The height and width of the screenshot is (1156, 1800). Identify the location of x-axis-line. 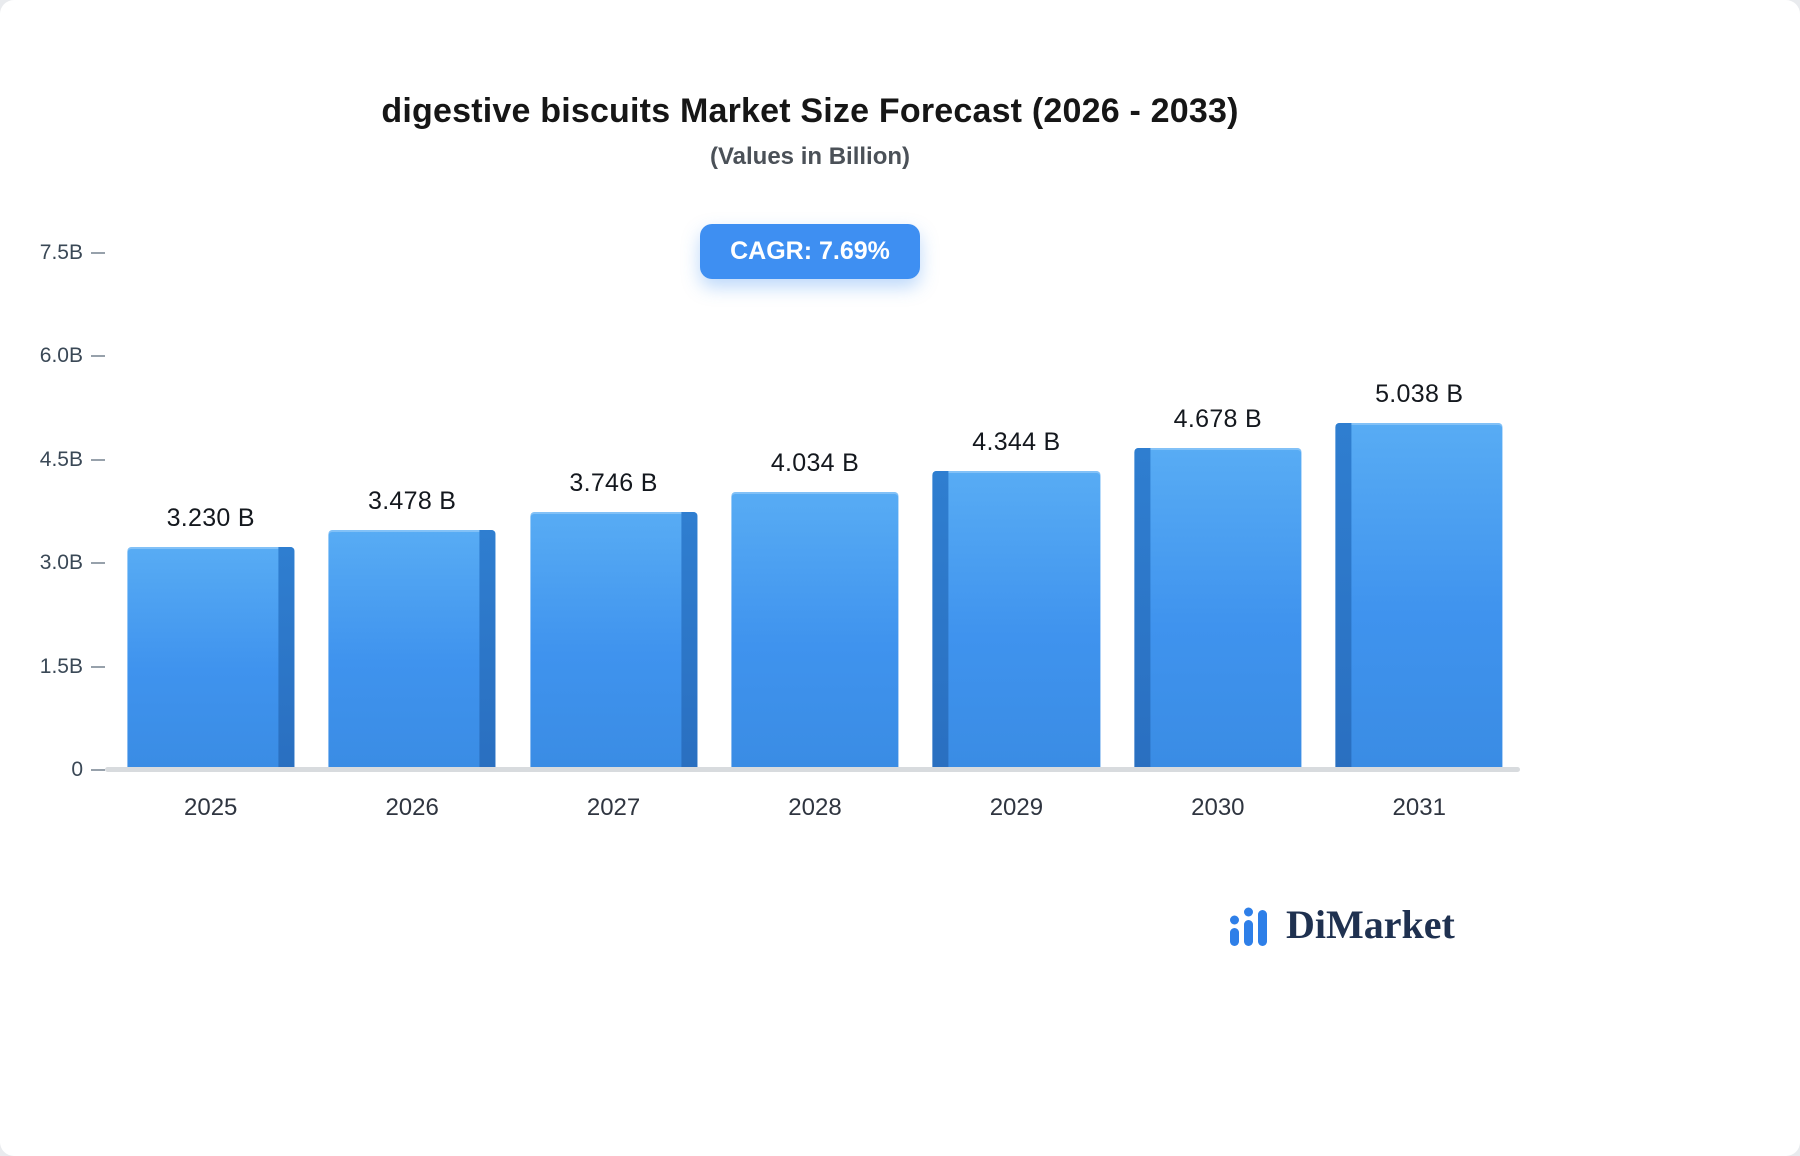
(812, 769).